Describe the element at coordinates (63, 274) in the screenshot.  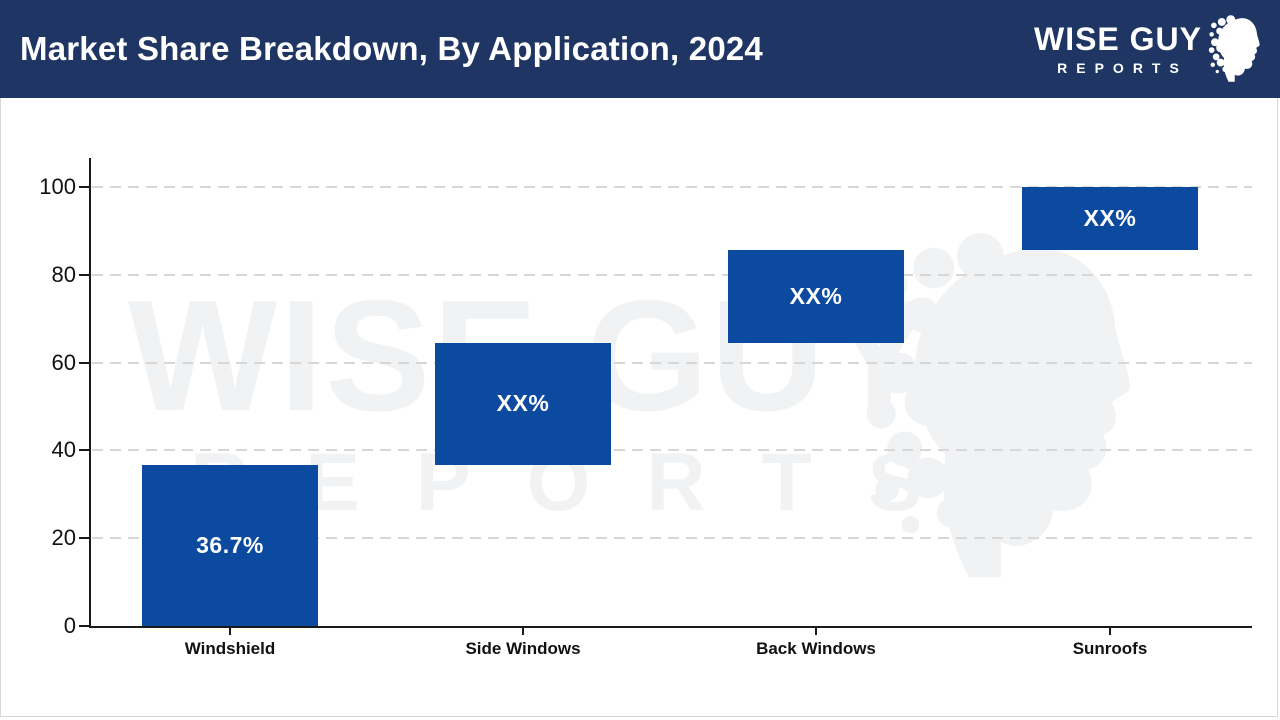
I see `y-axis-tick-label: 80` at that location.